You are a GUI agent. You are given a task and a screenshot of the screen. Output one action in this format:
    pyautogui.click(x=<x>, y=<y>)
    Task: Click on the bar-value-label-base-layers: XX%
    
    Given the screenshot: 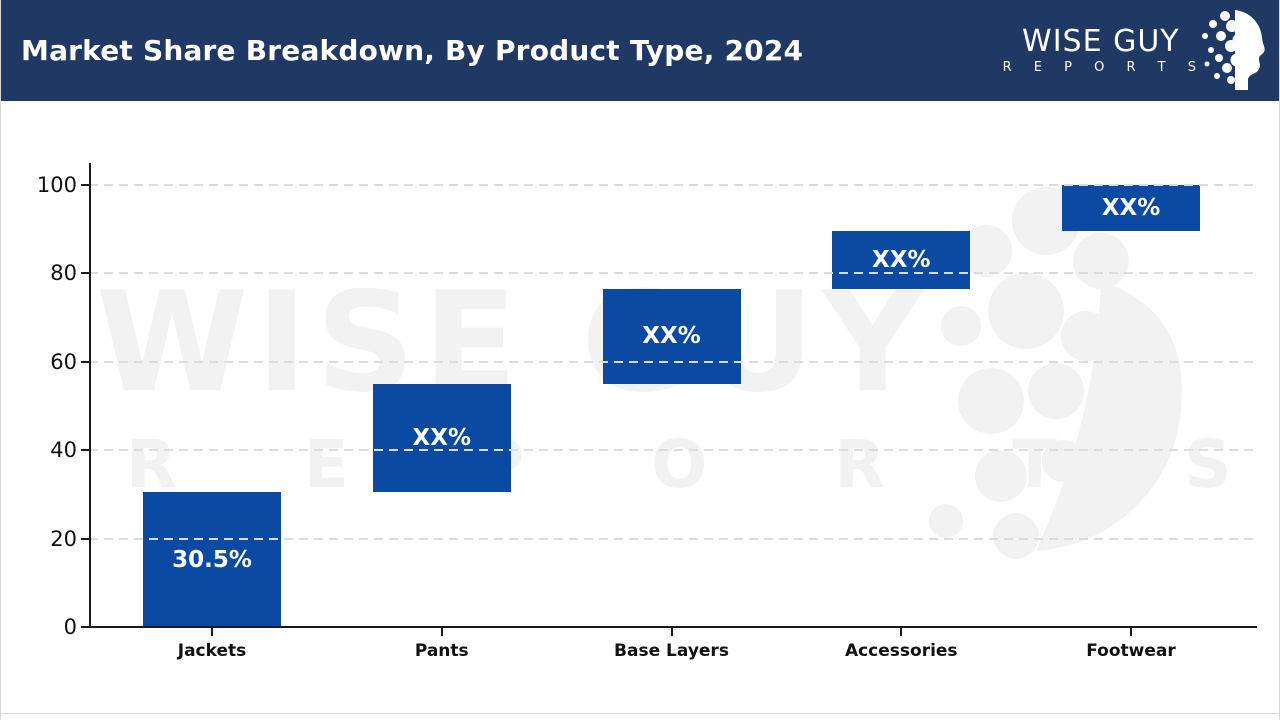 What is the action you would take?
    pyautogui.click(x=671, y=336)
    